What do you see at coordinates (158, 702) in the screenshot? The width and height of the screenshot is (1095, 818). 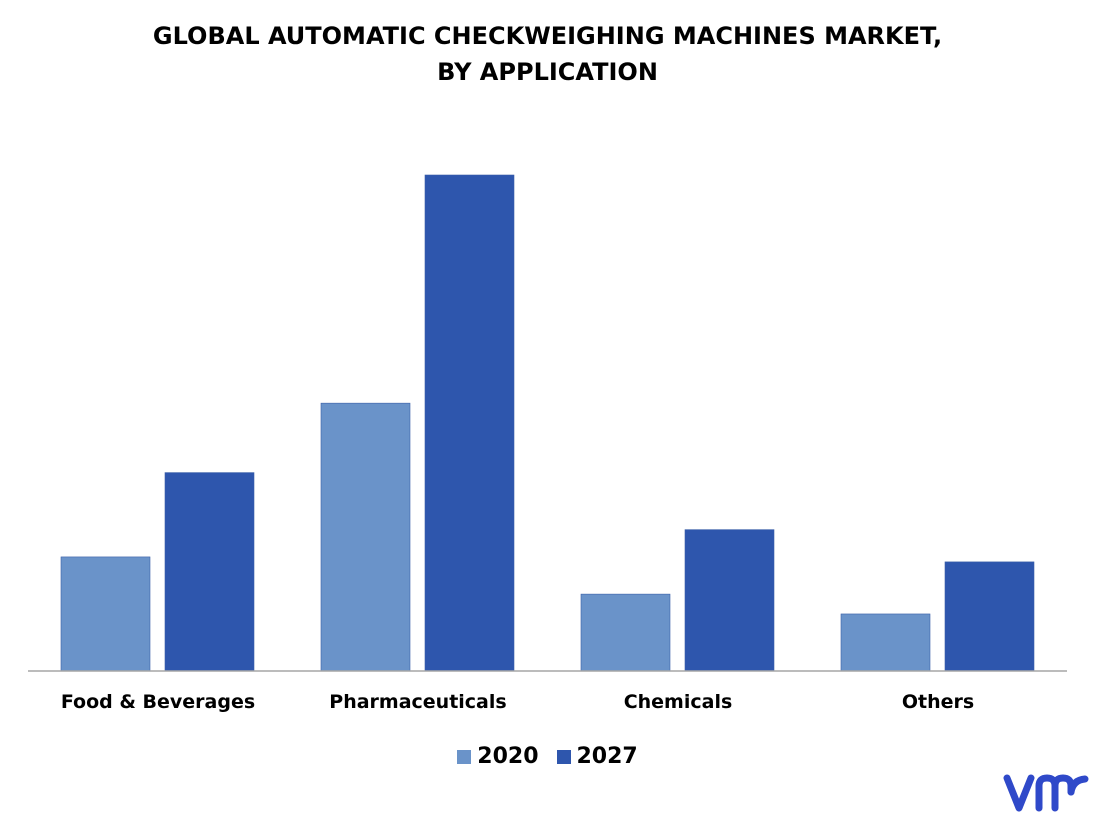 I see `category-label-food-beverages: Food & Beverages` at bounding box center [158, 702].